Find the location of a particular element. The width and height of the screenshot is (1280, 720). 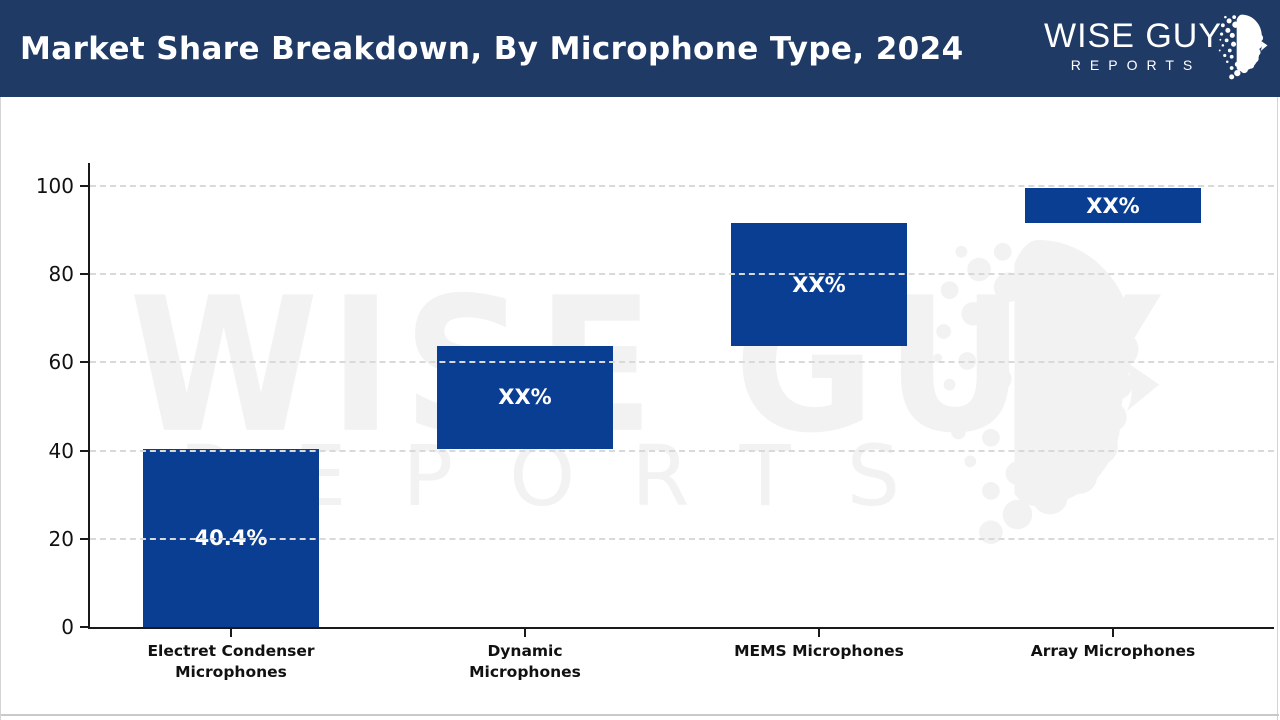

ytick-label-40: 40 is located at coordinates (61, 450).